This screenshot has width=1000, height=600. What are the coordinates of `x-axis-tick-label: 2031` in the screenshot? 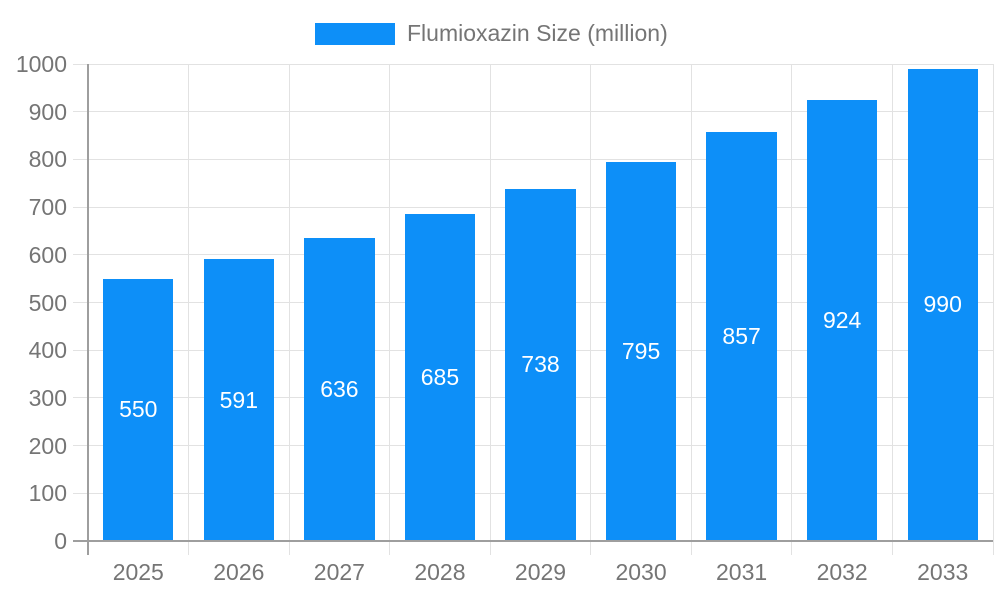 It's located at (742, 572).